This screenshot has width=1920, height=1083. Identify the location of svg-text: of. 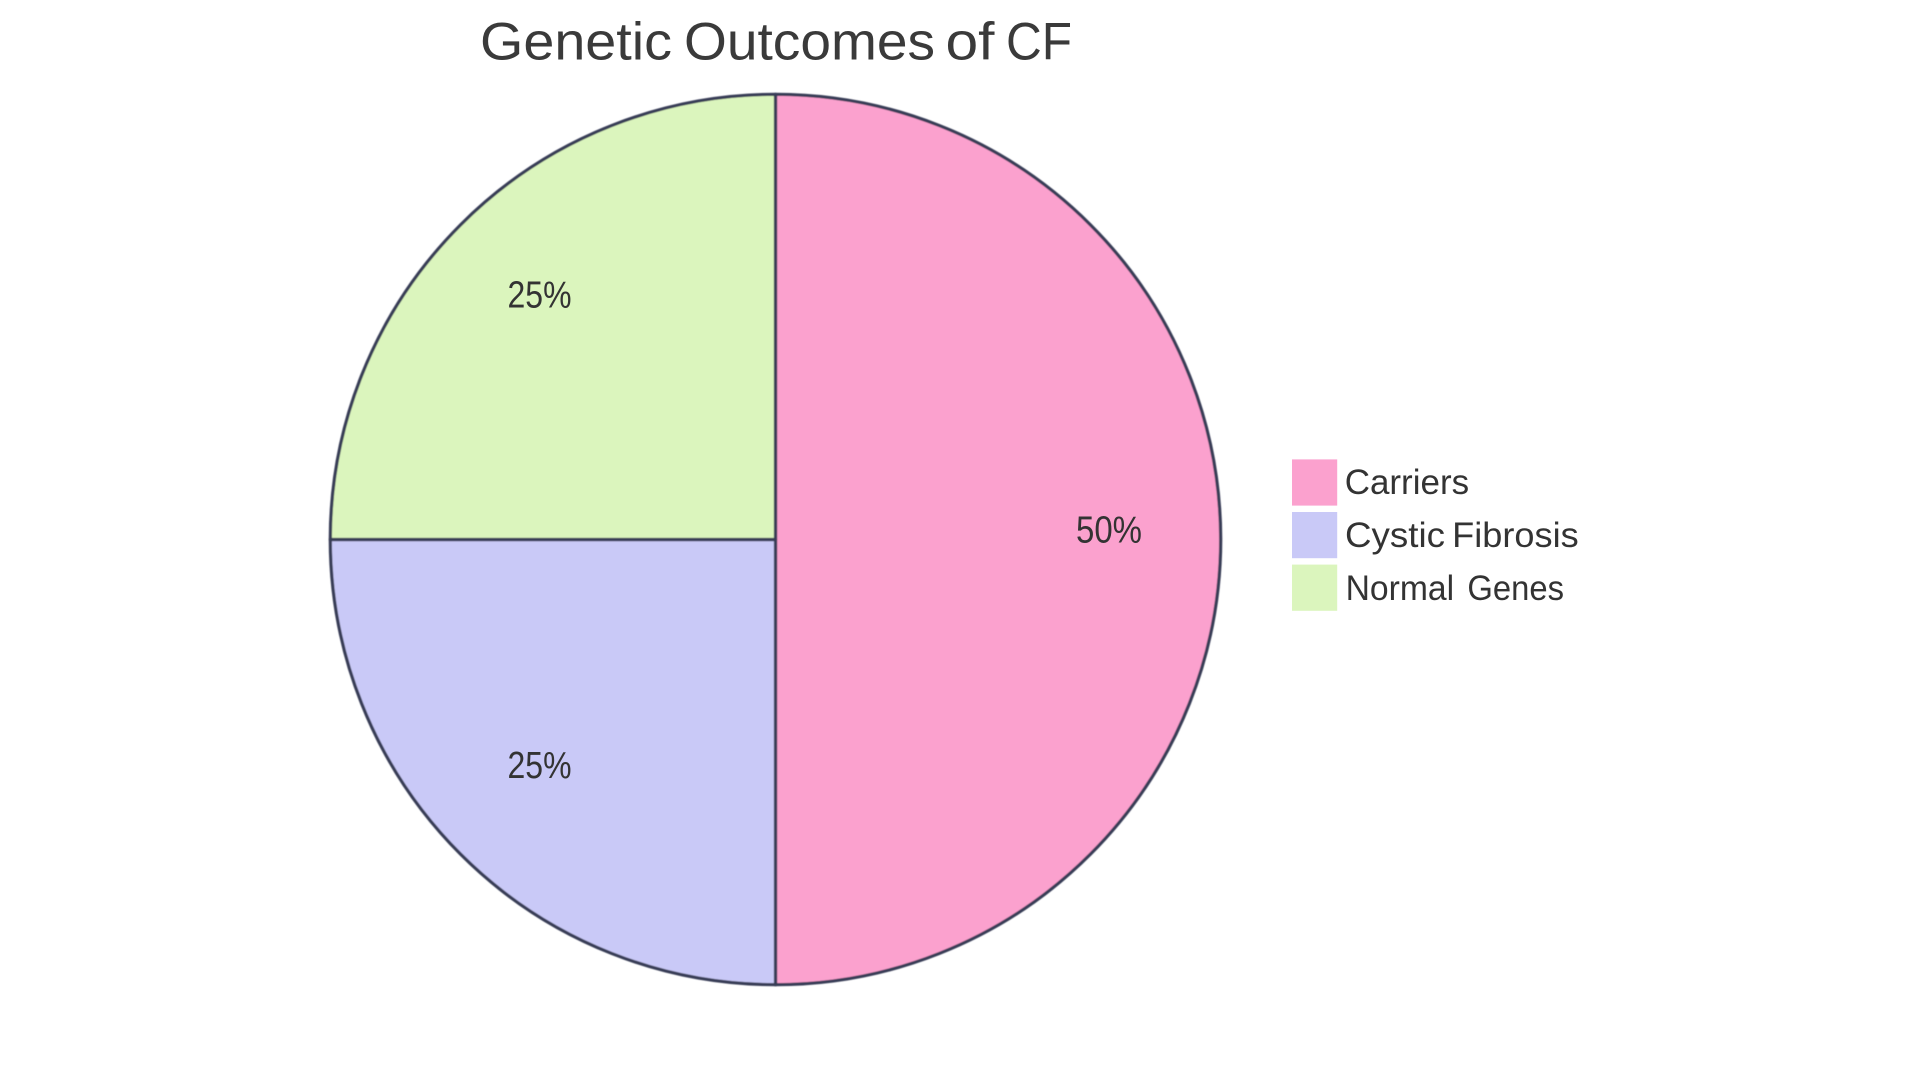
(970, 42).